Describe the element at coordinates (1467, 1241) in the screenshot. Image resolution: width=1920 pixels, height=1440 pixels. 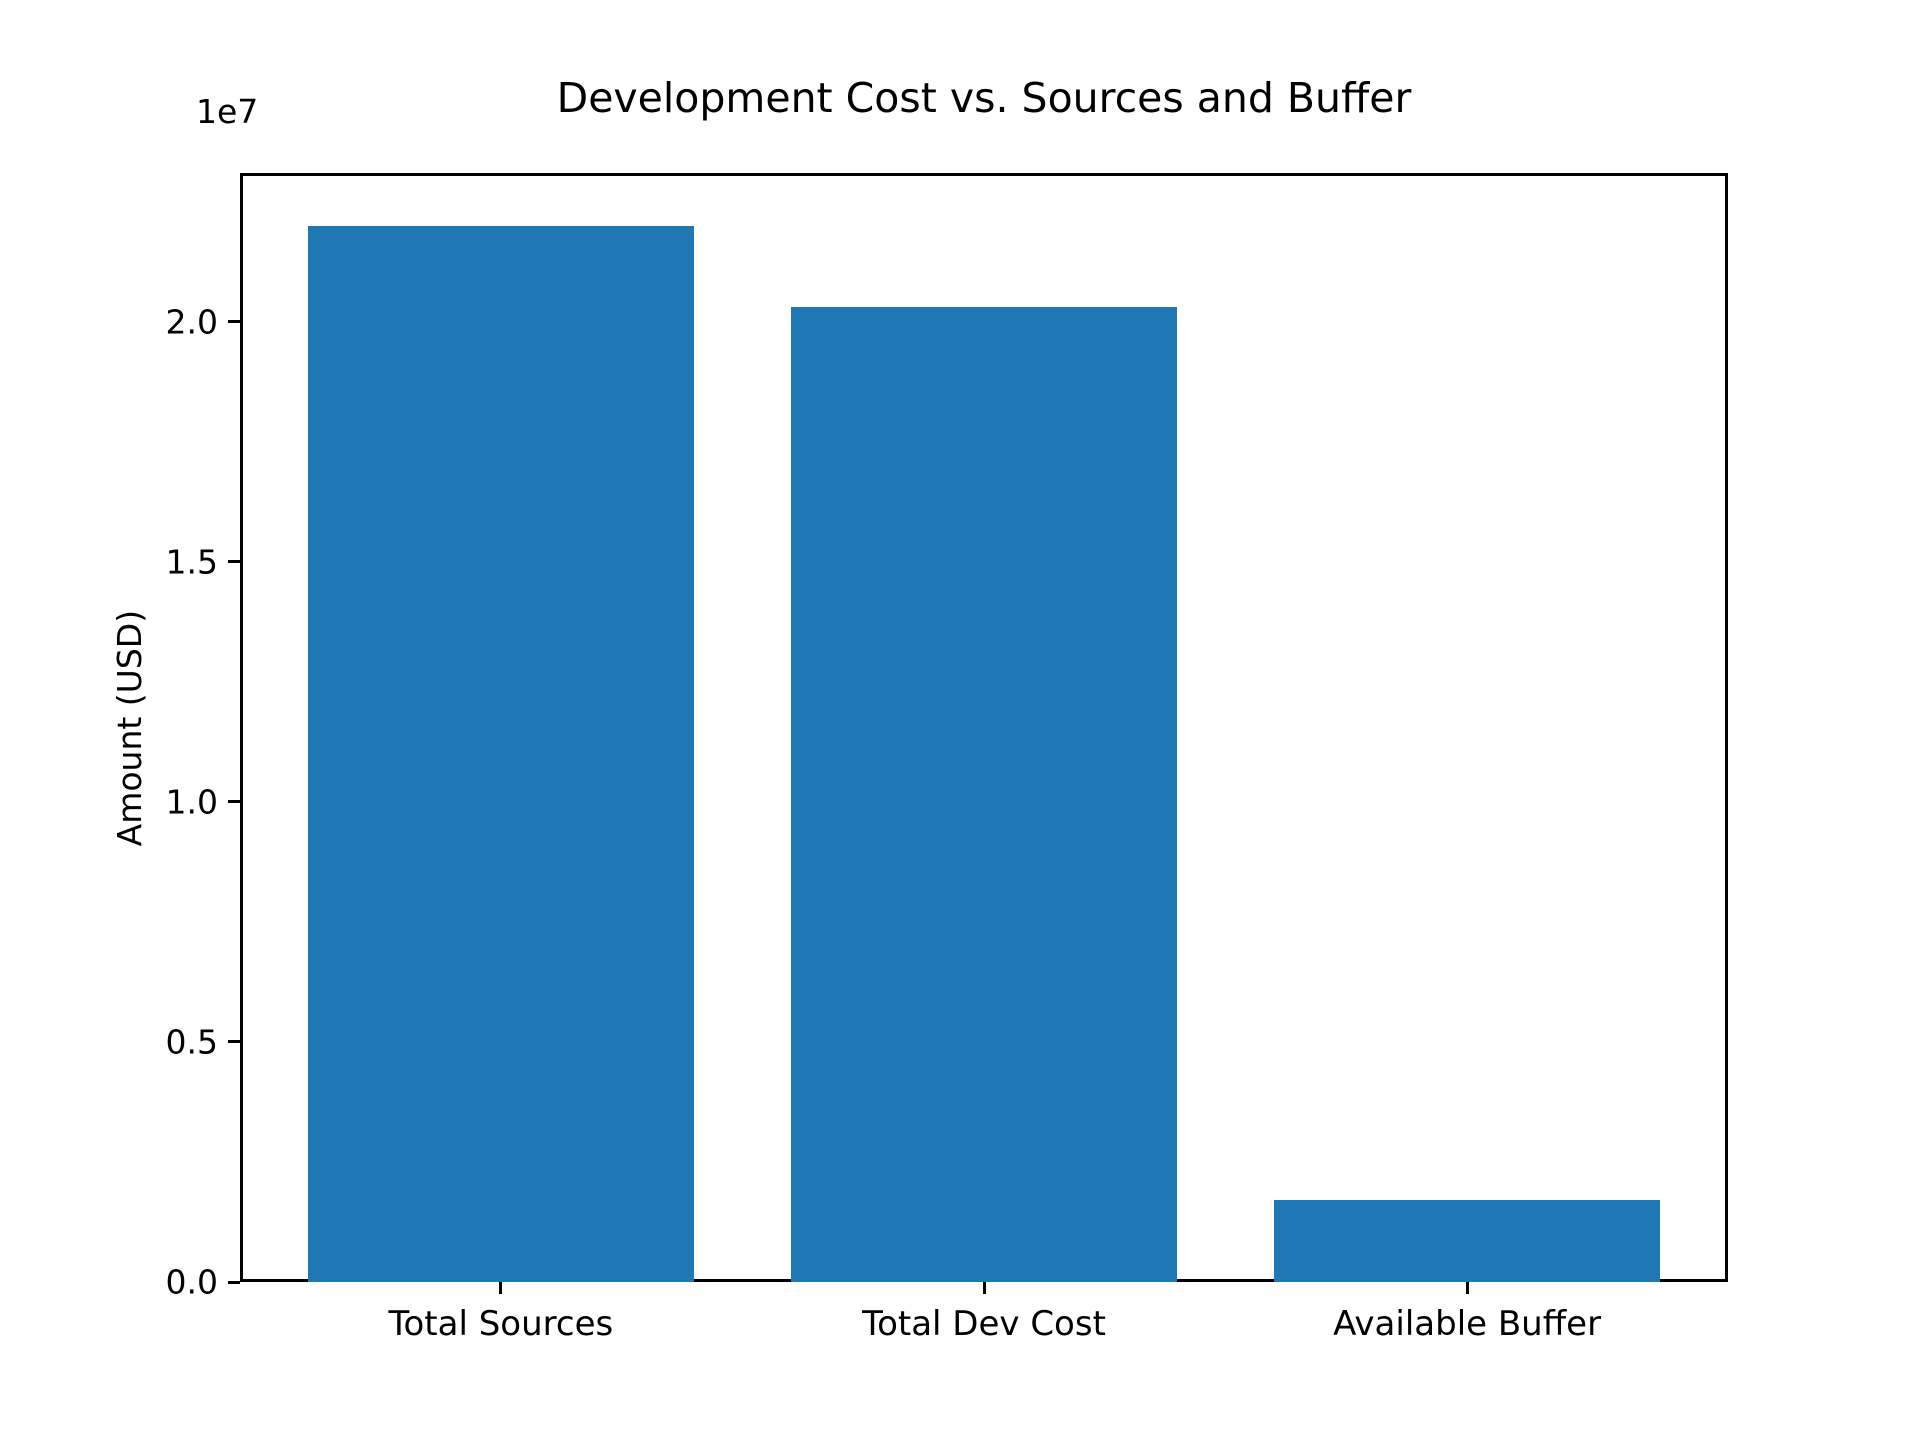
I see `bar-available-buffer` at that location.